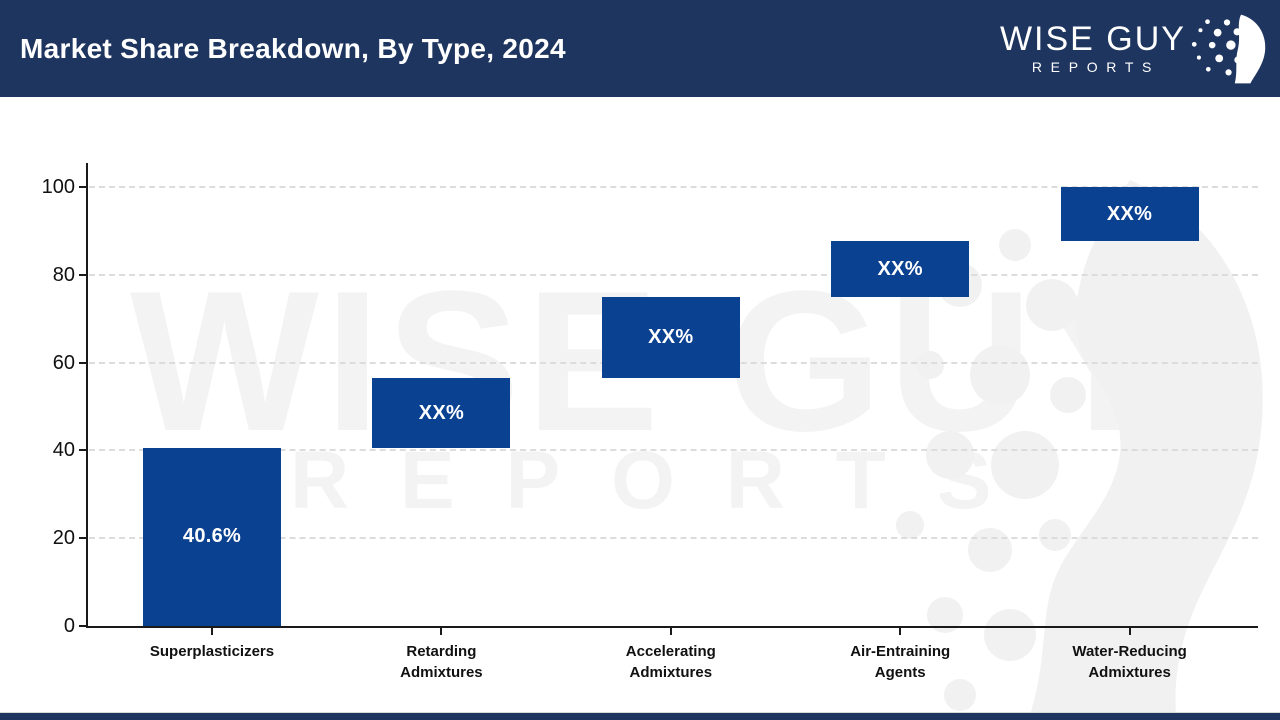 This screenshot has width=1280, height=720. What do you see at coordinates (1129, 662) in the screenshot?
I see `category-label: Water-Reducing Admixtures` at bounding box center [1129, 662].